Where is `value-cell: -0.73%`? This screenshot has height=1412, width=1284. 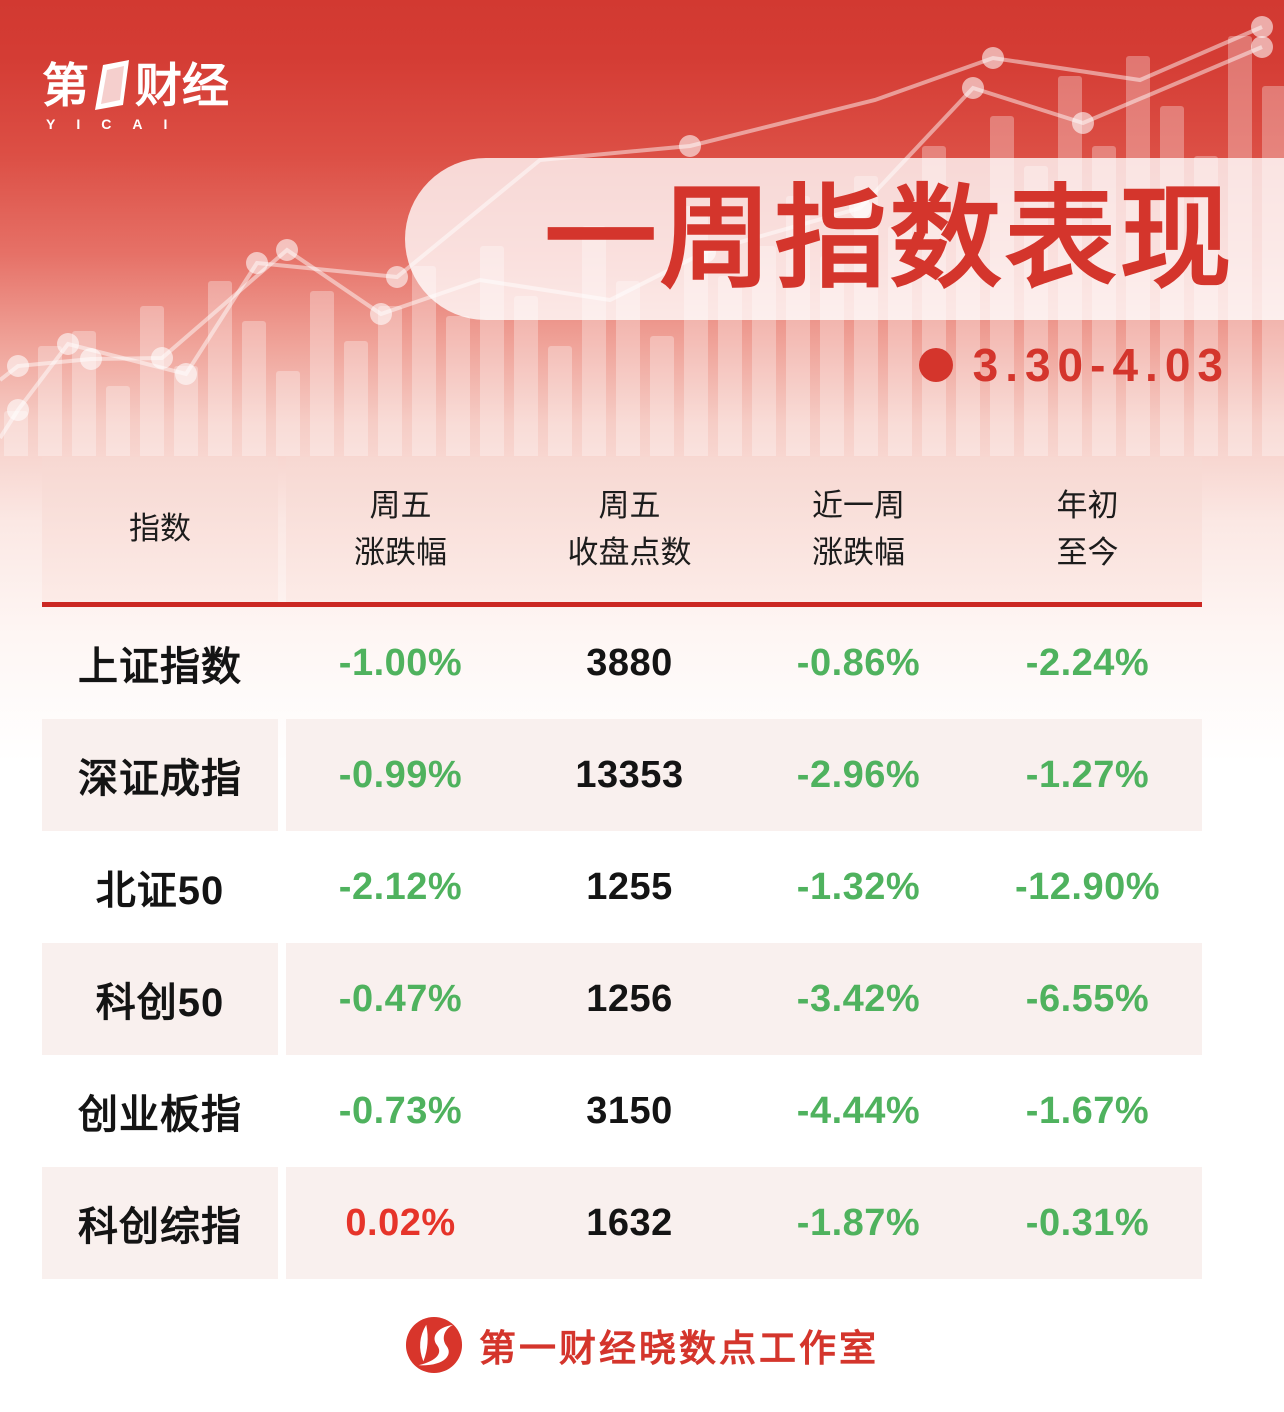 value-cell: -0.73% is located at coordinates (400, 1110).